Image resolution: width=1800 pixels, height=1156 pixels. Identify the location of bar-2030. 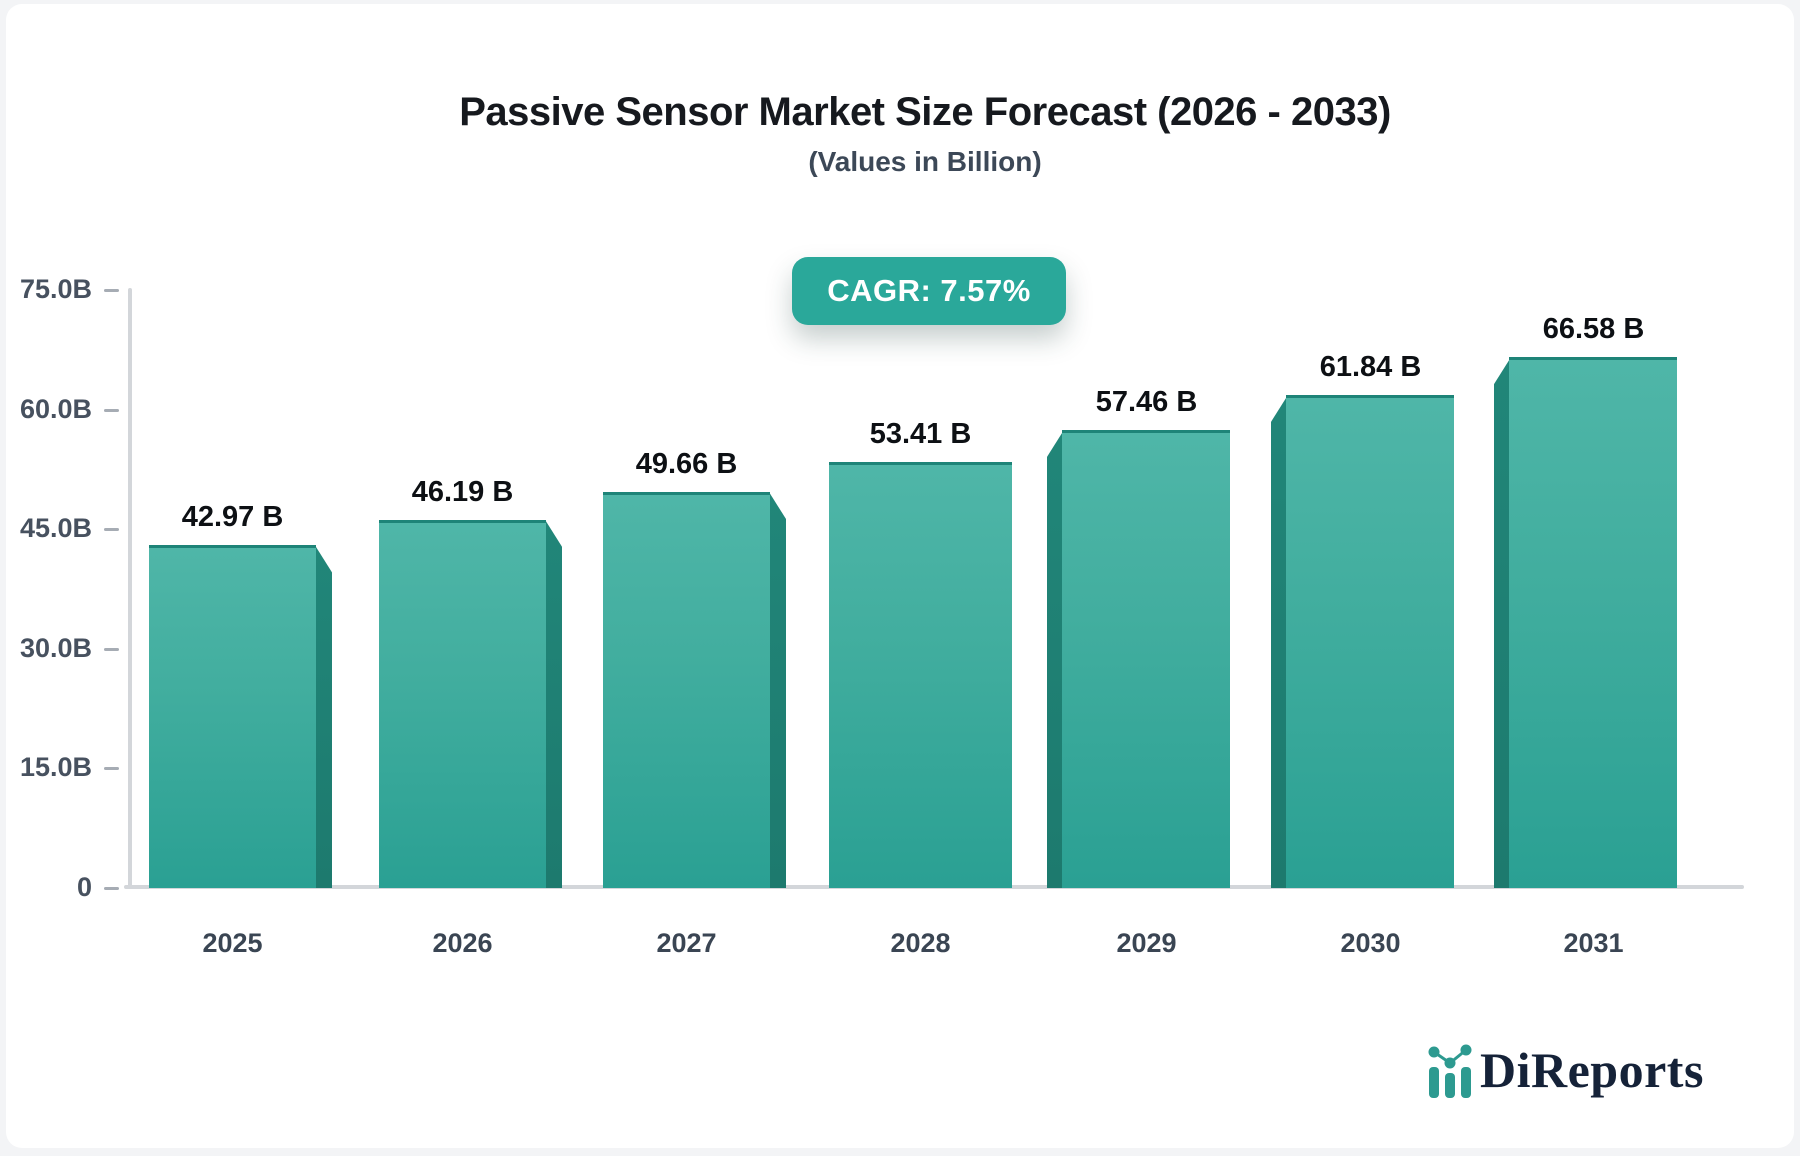
(1362, 641).